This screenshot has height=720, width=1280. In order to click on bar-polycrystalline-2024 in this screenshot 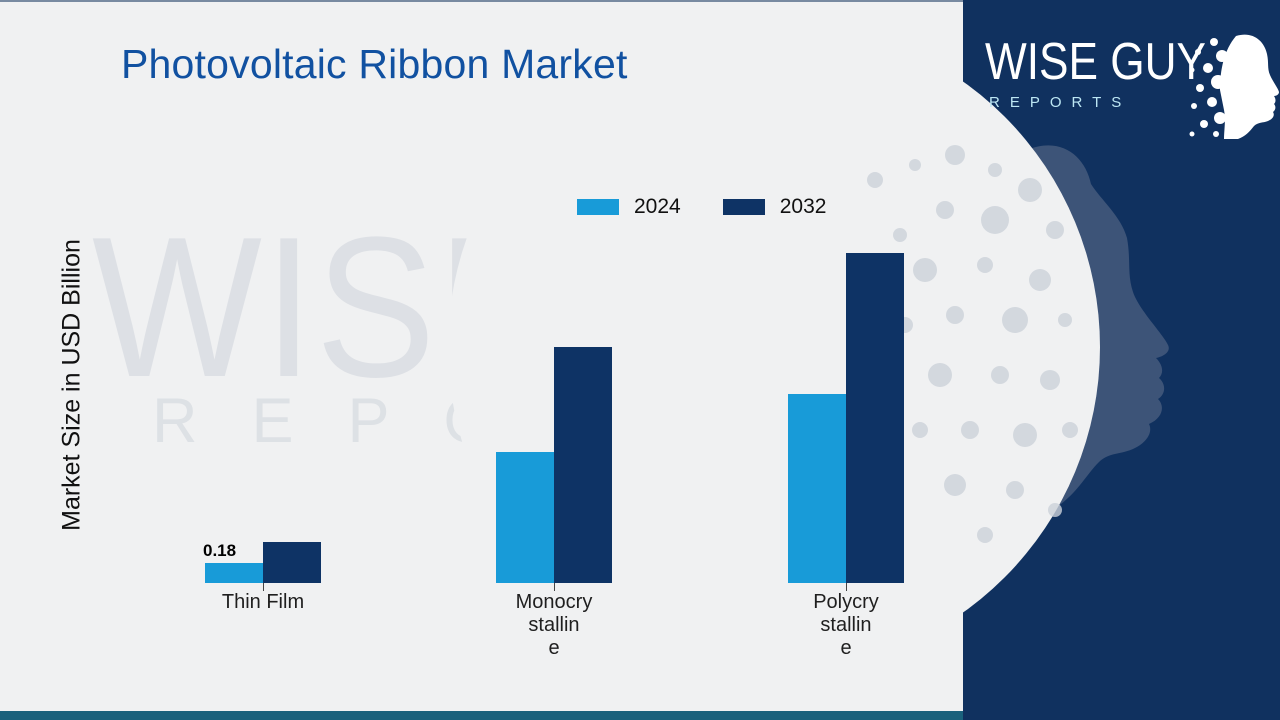, I will do `click(817, 488)`.